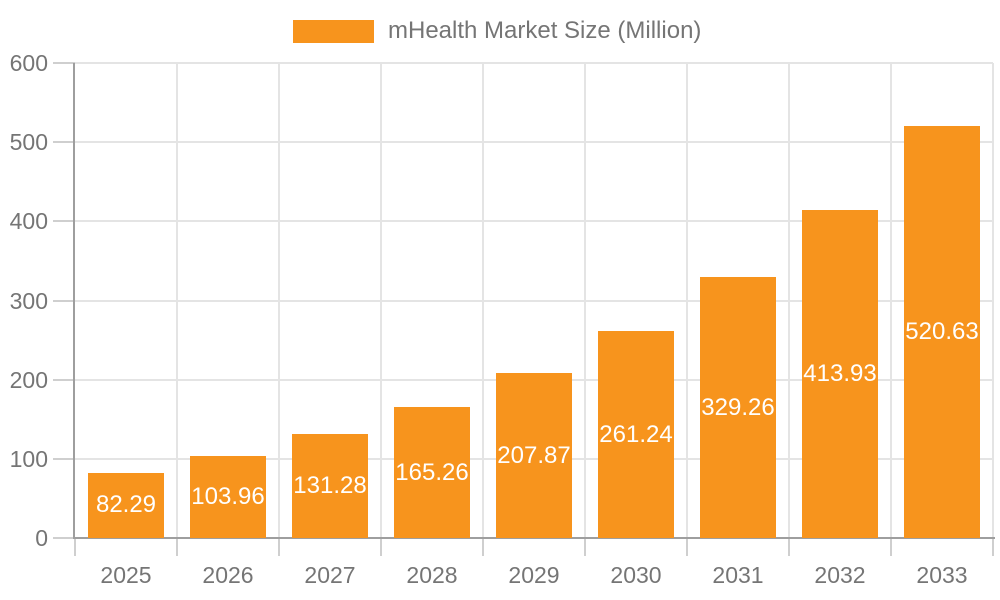  I want to click on bar: 165.26, so click(432, 472).